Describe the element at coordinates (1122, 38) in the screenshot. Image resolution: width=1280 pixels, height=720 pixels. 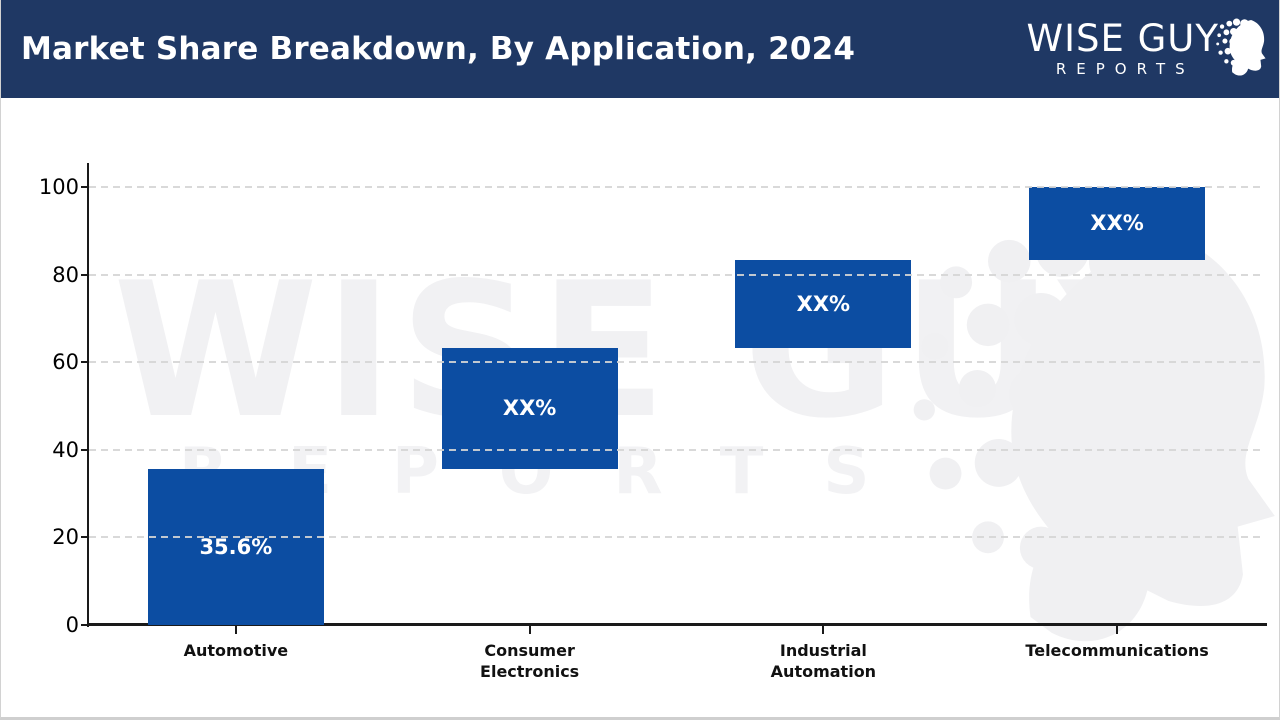
I see `logo-wordmark: WISE GUY` at that location.